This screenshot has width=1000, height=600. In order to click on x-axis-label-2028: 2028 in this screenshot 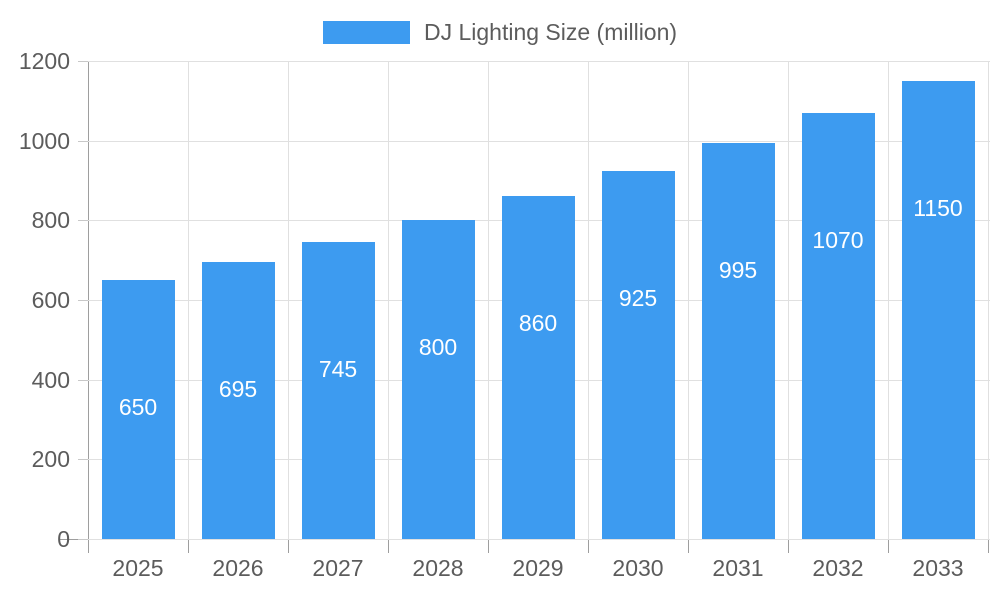, I will do `click(438, 568)`.